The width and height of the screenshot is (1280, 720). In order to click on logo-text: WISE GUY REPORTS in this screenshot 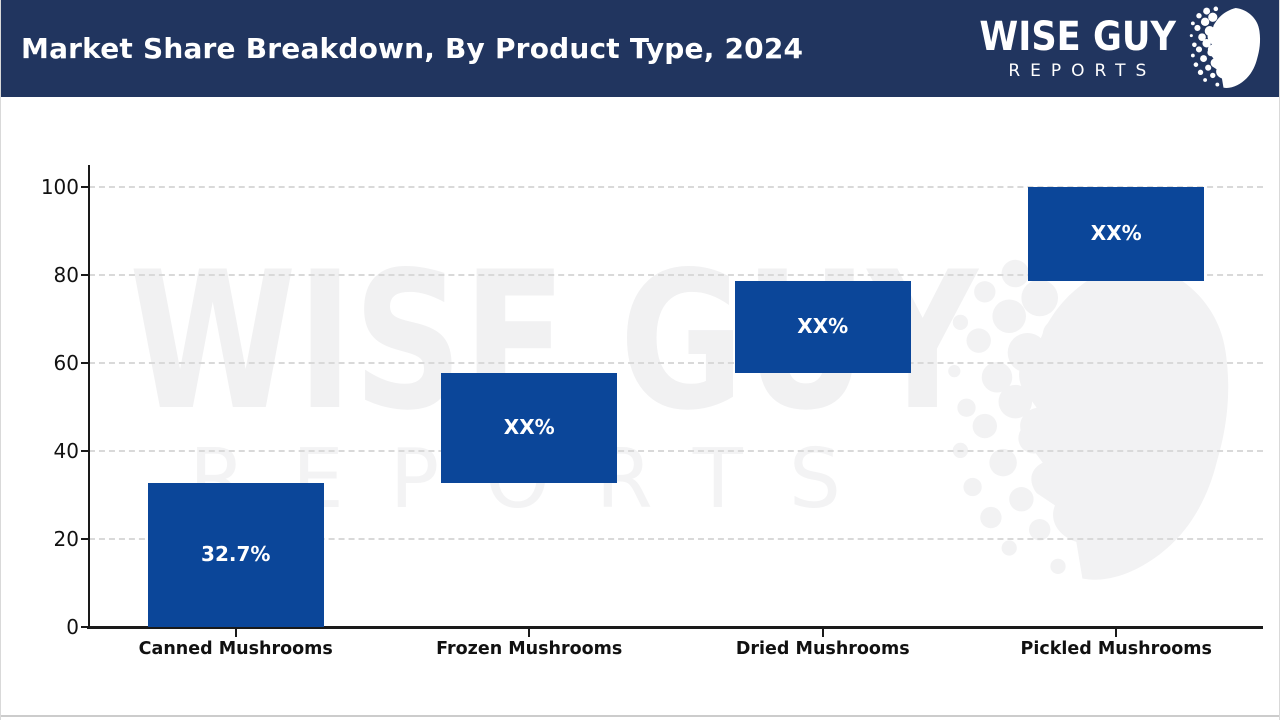, I will do `click(1077, 49)`.